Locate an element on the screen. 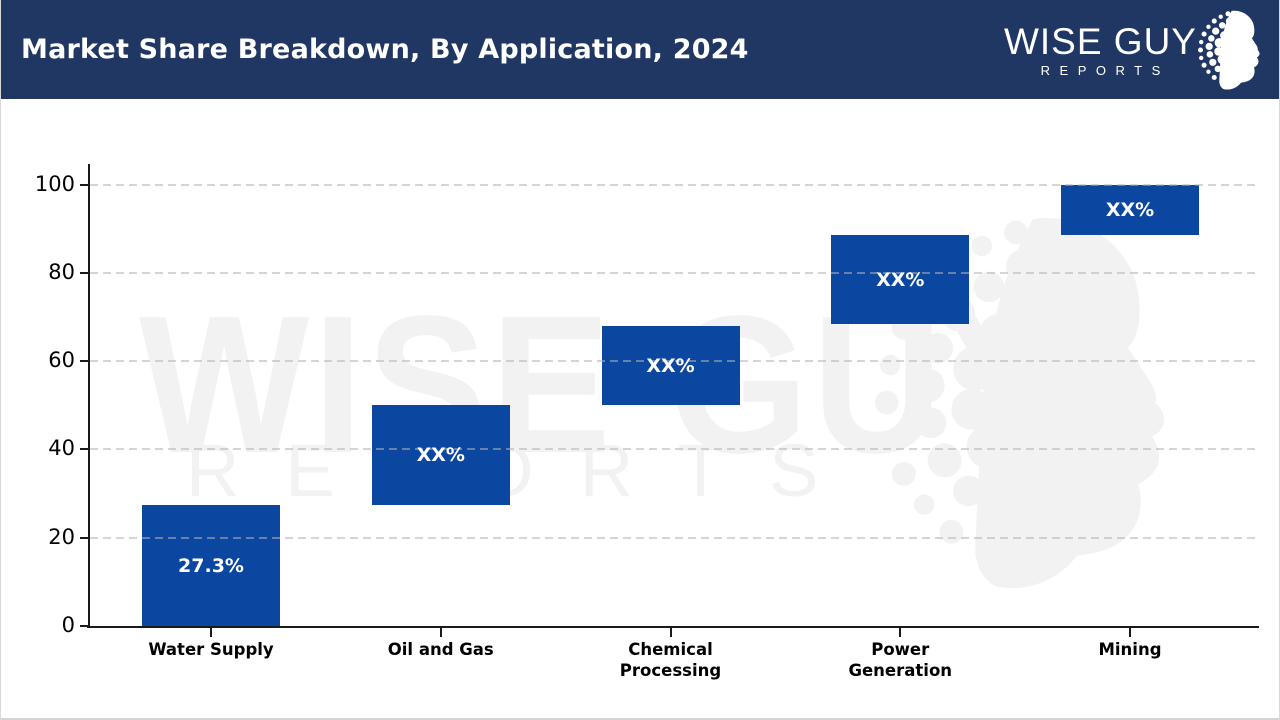  bar-value-label: 27.3% is located at coordinates (211, 565).